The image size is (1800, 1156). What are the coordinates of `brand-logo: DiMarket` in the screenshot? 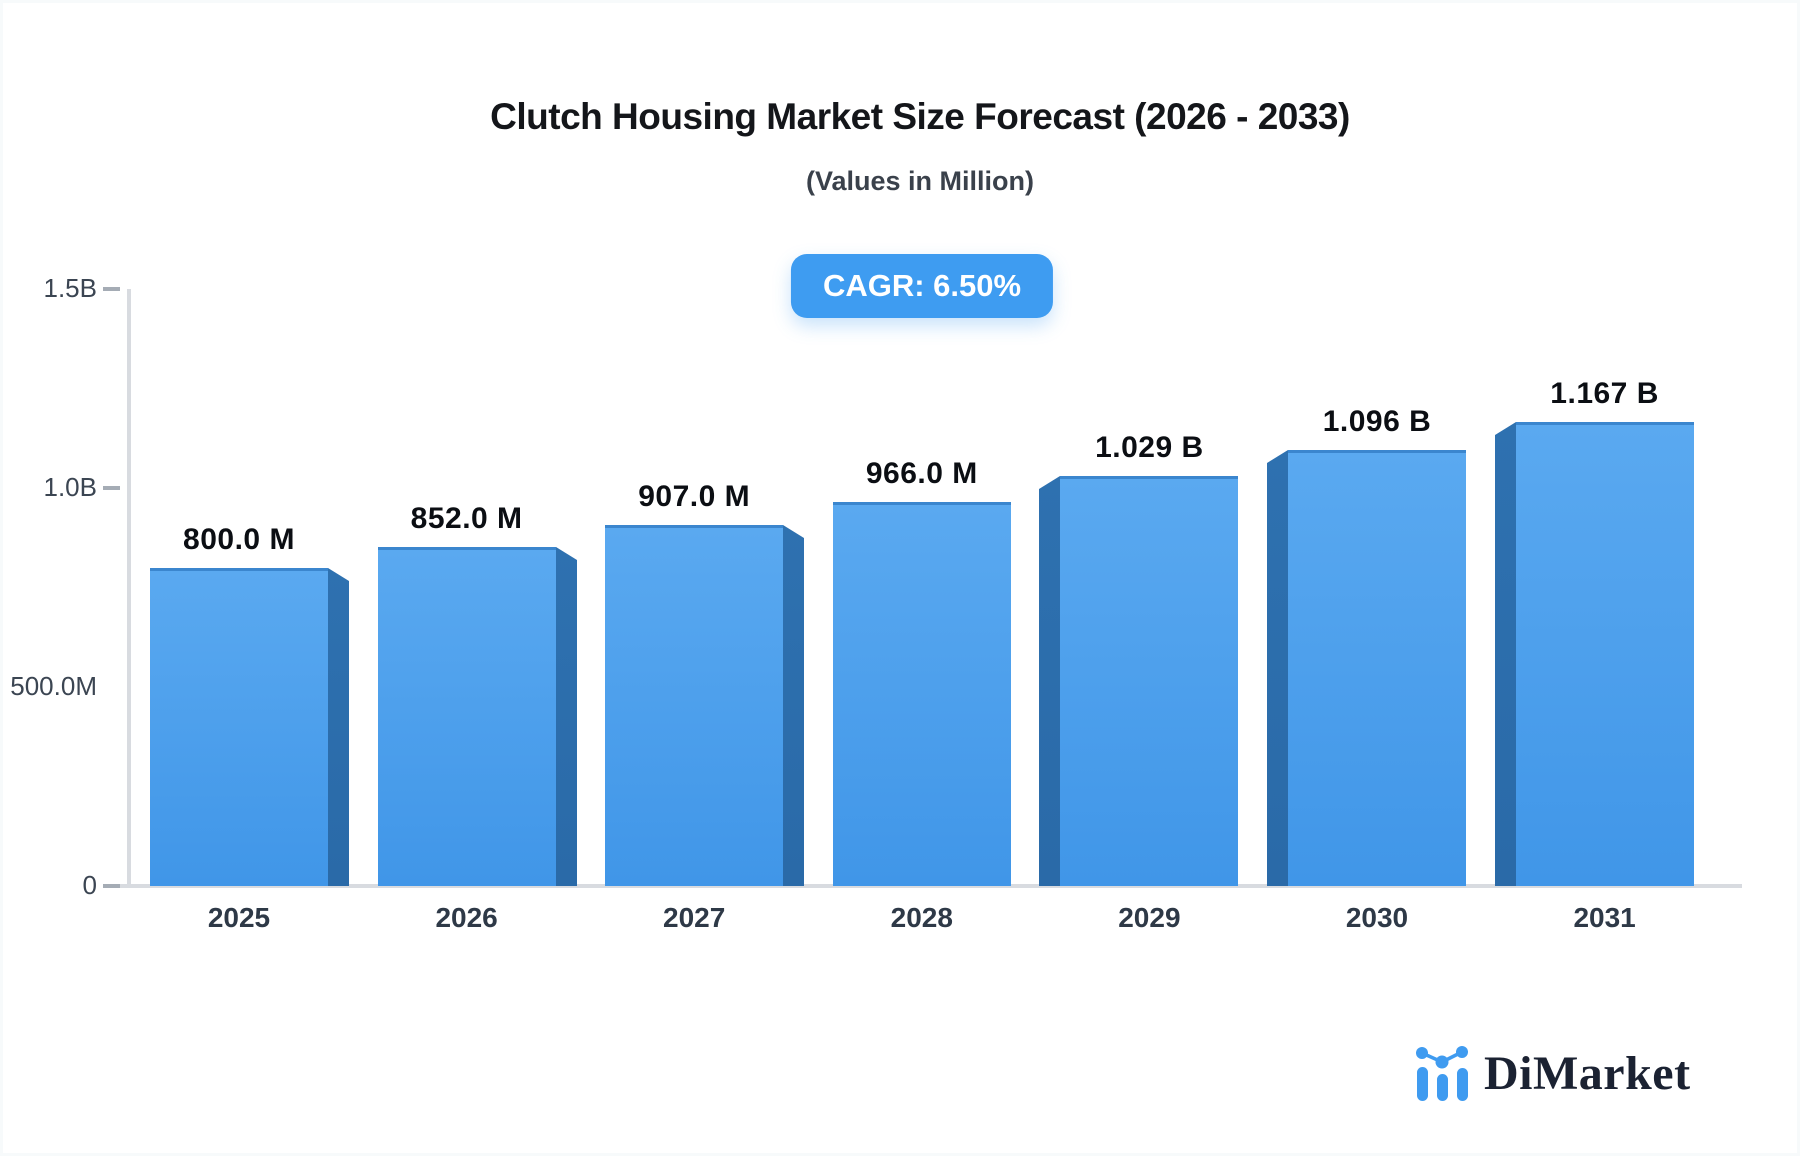 It's located at (1552, 1073).